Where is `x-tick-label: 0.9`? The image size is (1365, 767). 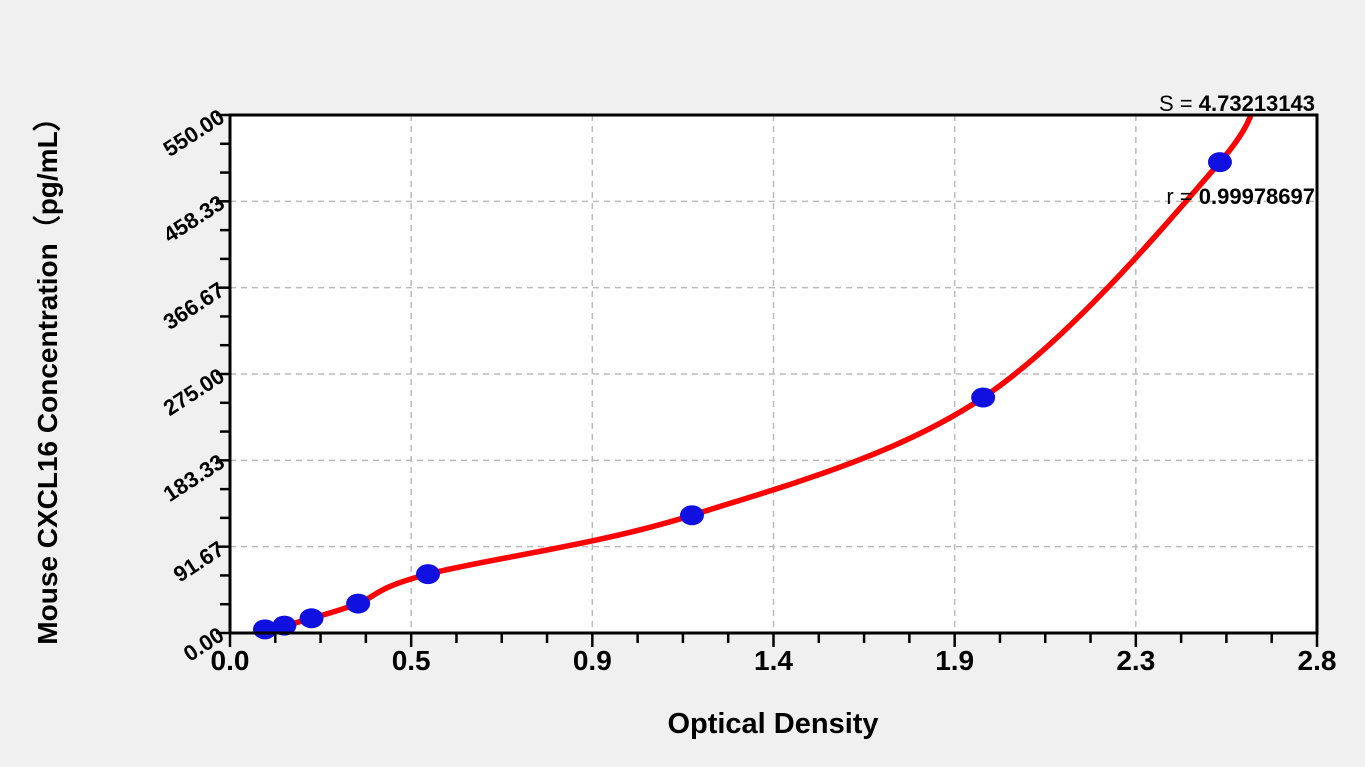 x-tick-label: 0.9 is located at coordinates (592, 660).